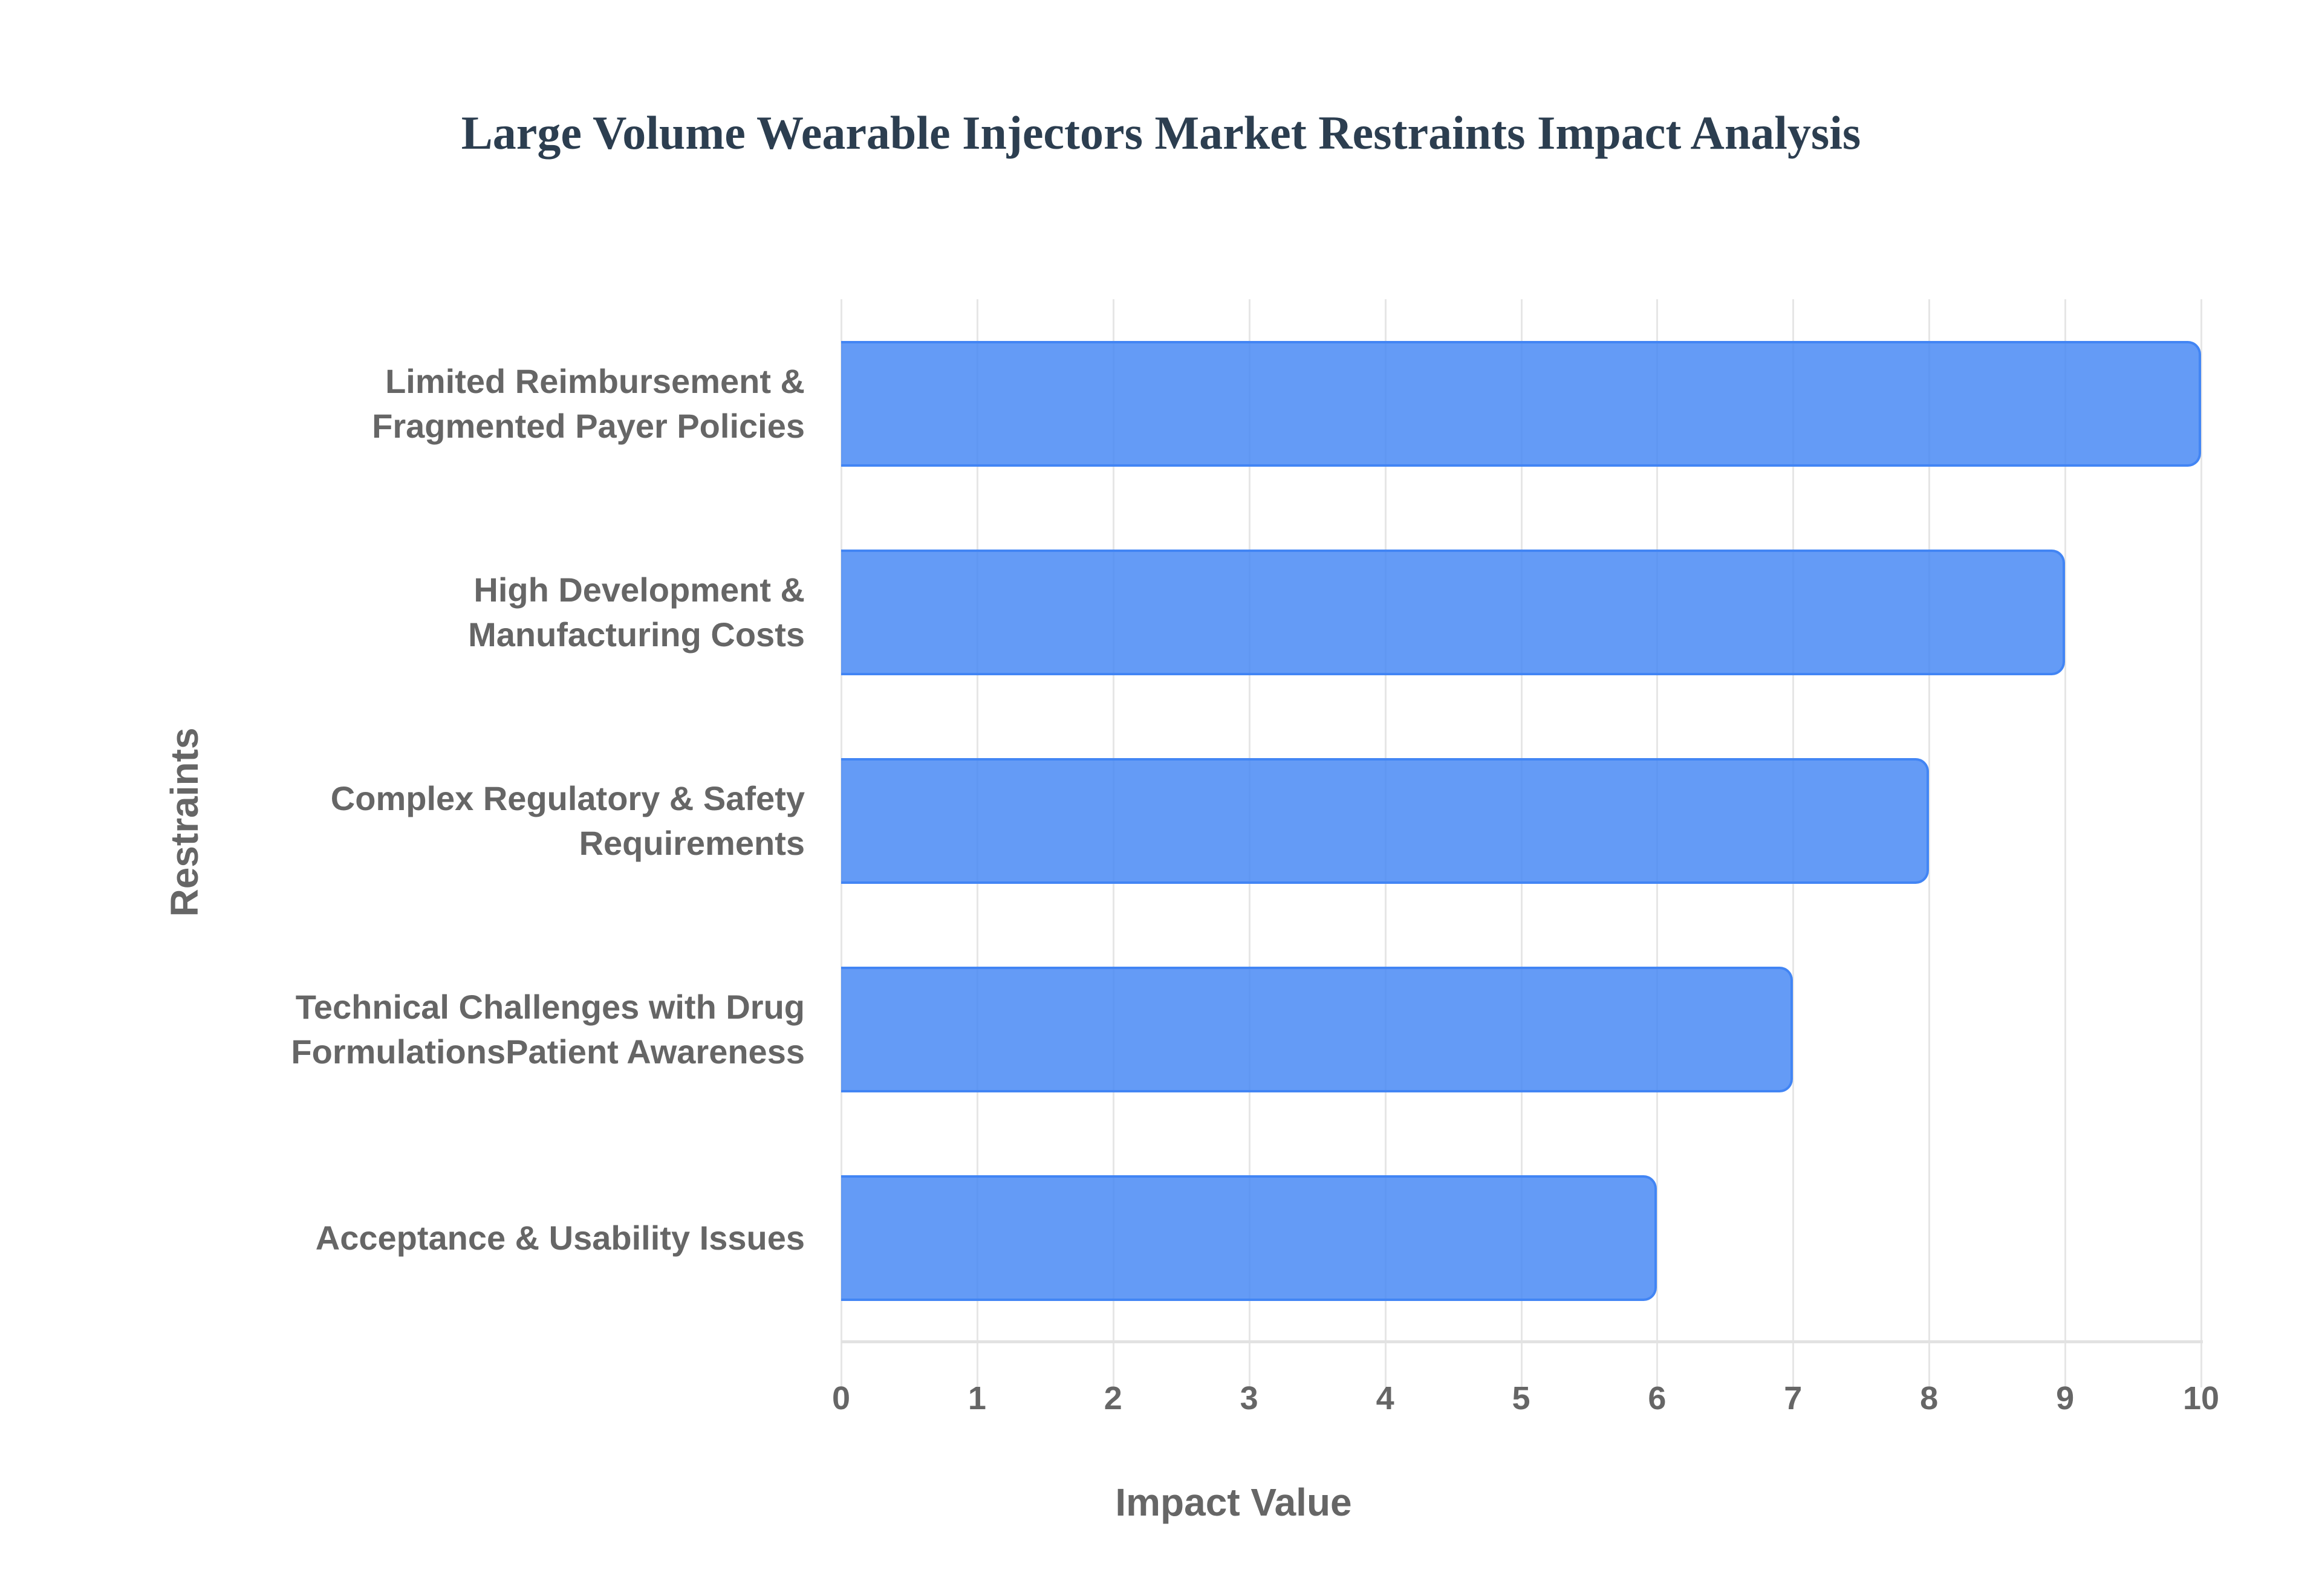 The width and height of the screenshot is (2322, 1596). Describe the element at coordinates (1249, 1398) in the screenshot. I see `x-tick-label: 3` at that location.